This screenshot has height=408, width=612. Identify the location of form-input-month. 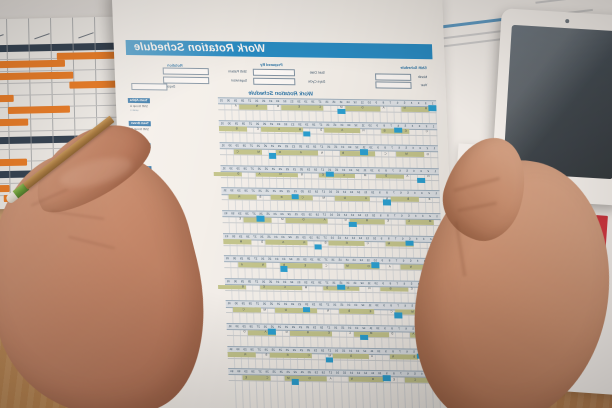
(393, 77).